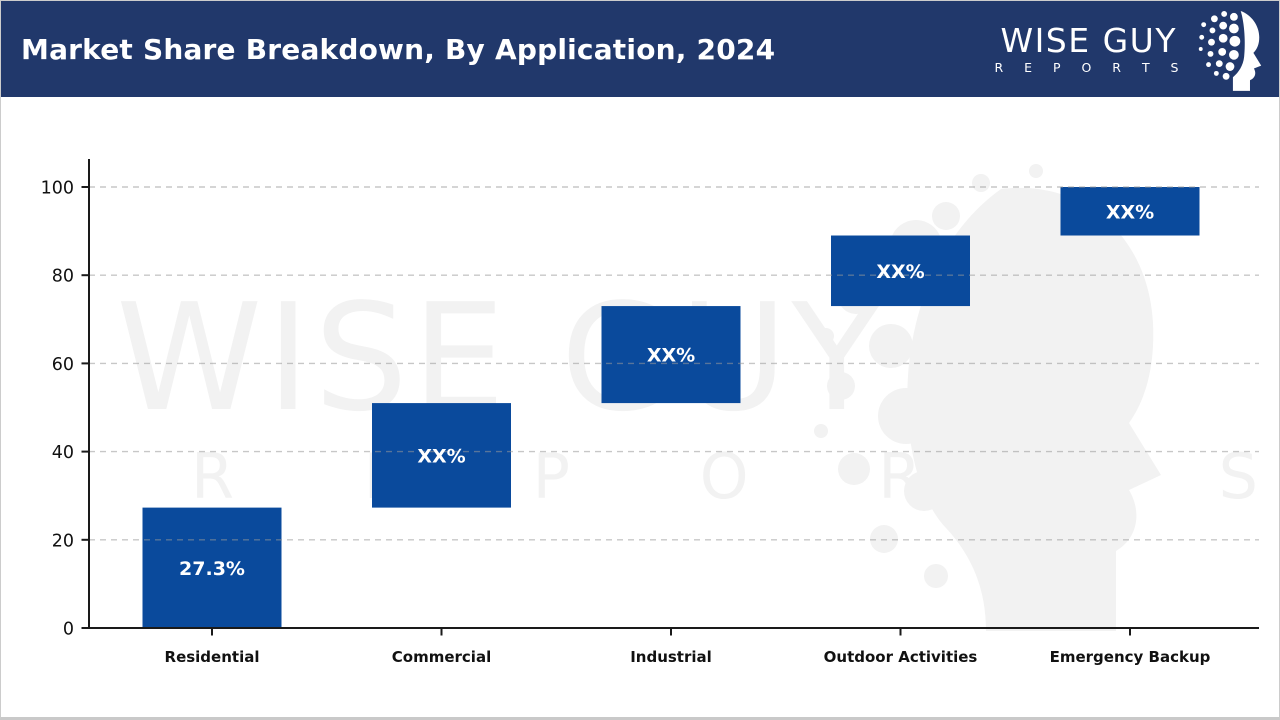 The height and width of the screenshot is (720, 1280). Describe the element at coordinates (1230, 50) in the screenshot. I see `wiseguy-face-icon` at that location.